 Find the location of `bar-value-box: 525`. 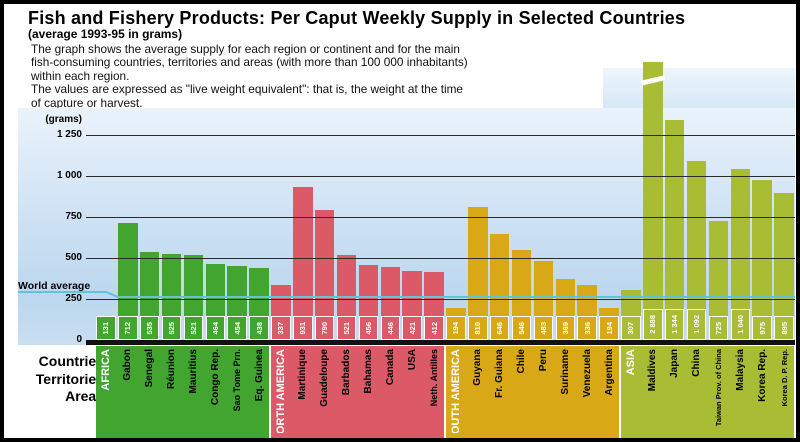

bar-value-box: 525 is located at coordinates (171, 328).